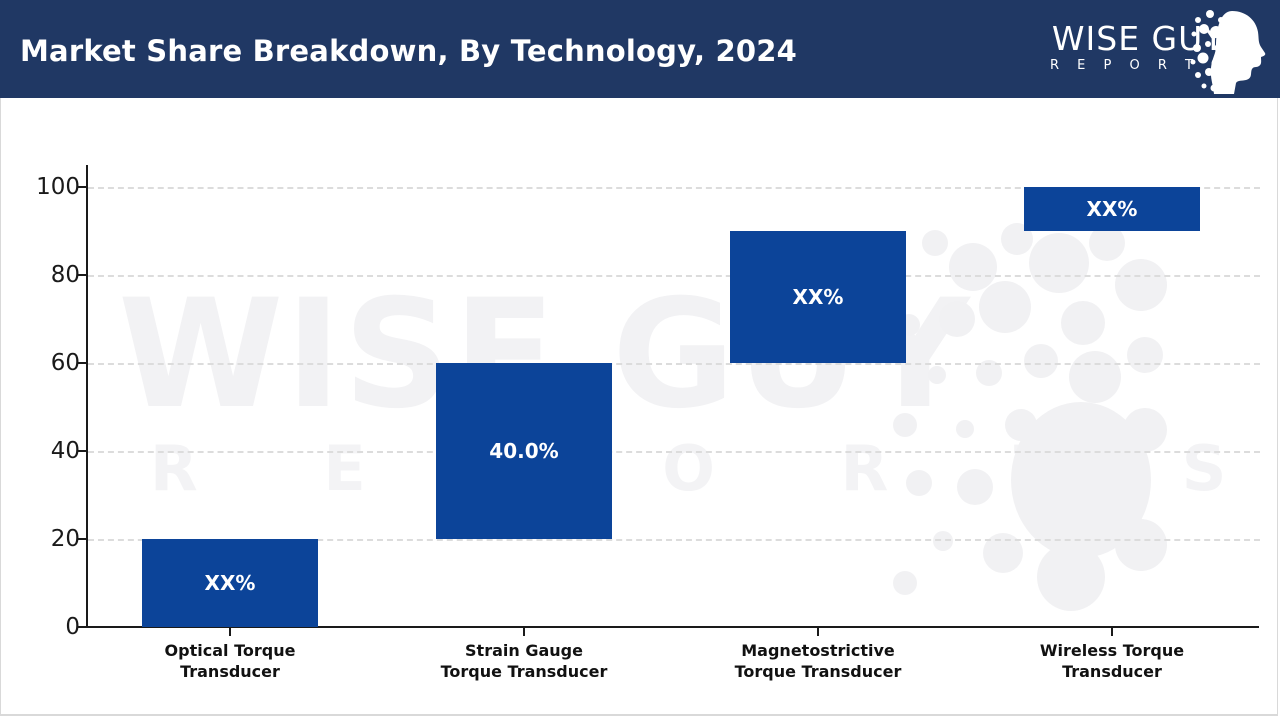  Describe the element at coordinates (818, 661) in the screenshot. I see `x-category-label: Magnetostrictive Torque Transducer` at that location.